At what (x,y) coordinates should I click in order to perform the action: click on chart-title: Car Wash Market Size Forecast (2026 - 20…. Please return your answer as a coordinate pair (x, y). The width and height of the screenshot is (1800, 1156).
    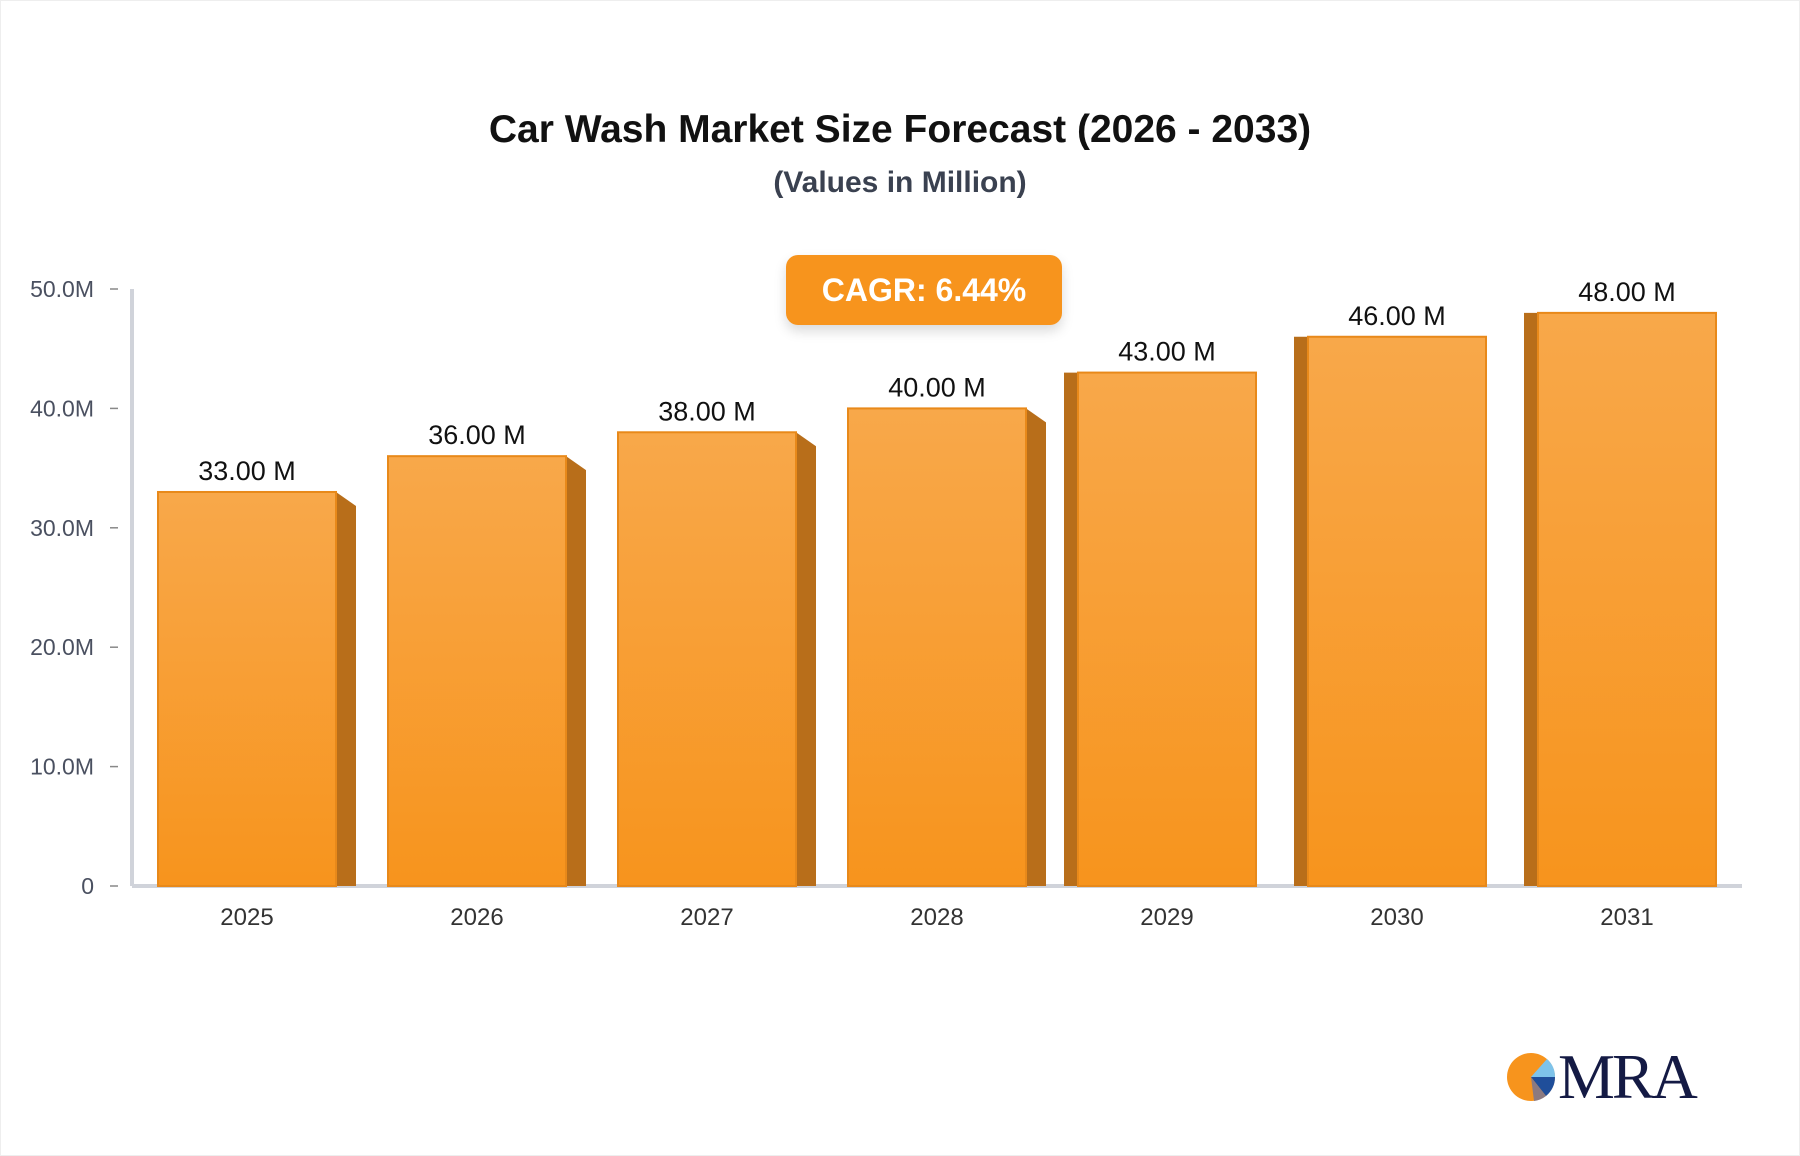
    Looking at the image, I should click on (900, 129).